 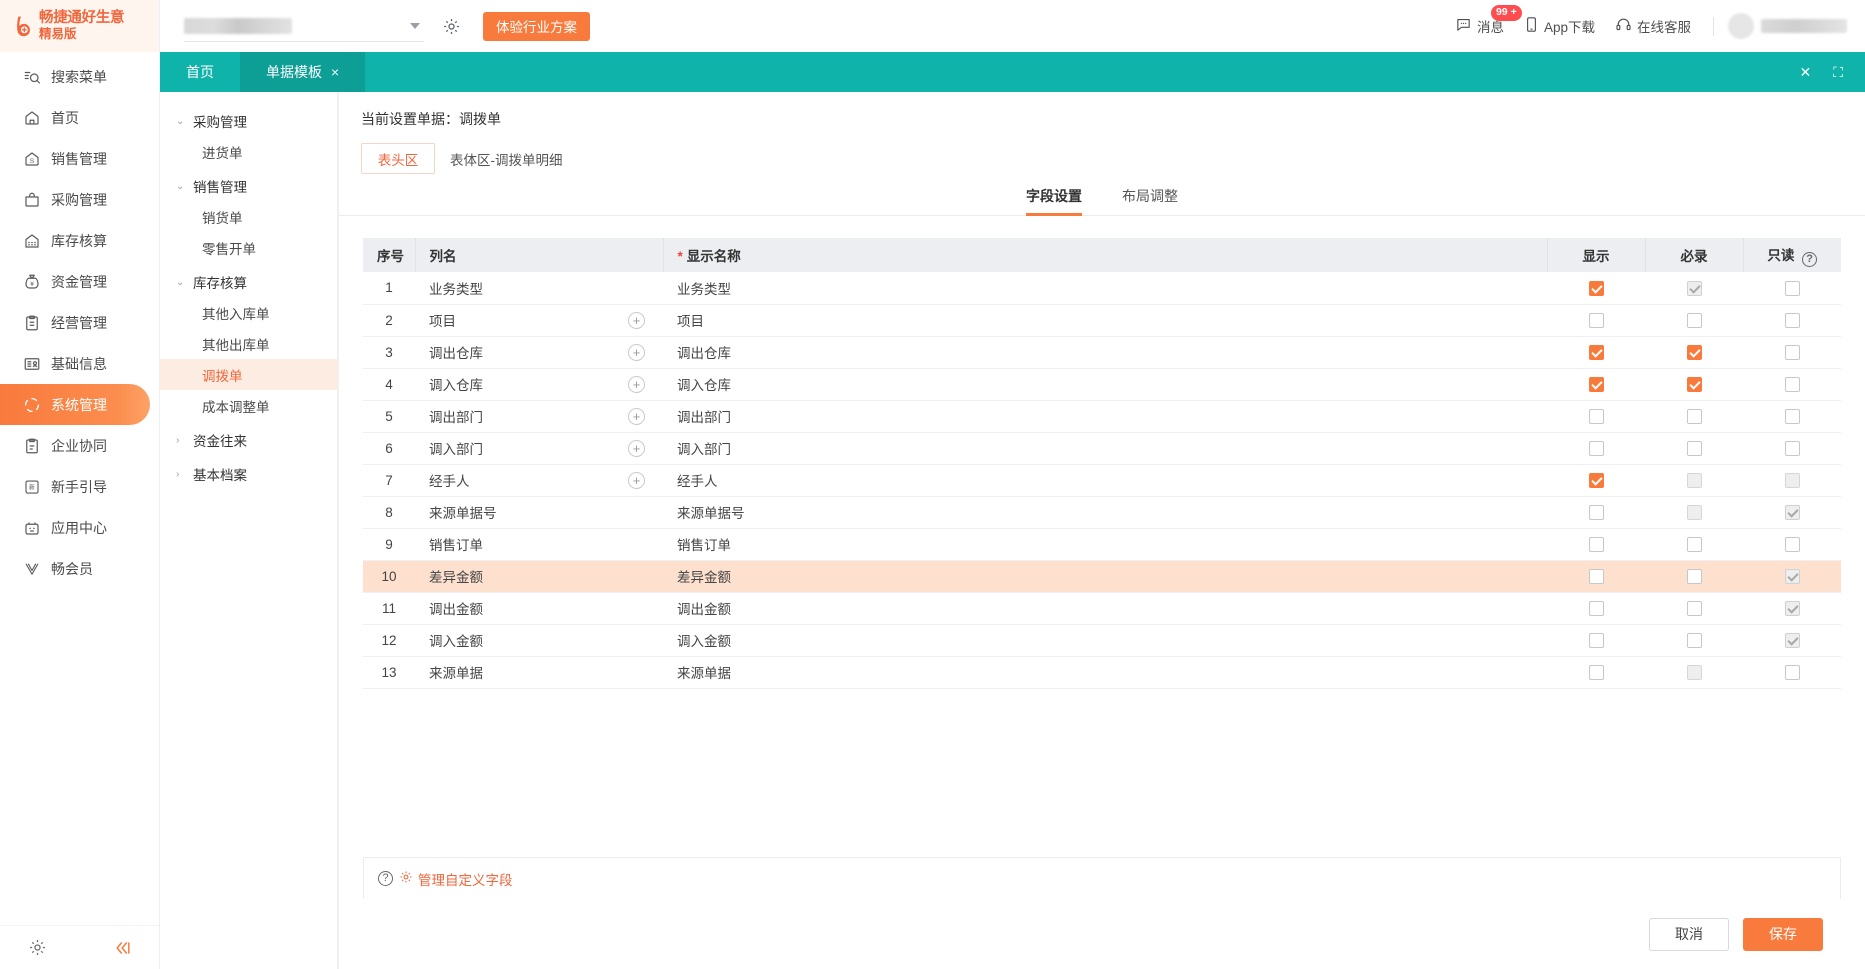 I want to click on tab-document-template: 单据模板 ×, so click(x=303, y=72).